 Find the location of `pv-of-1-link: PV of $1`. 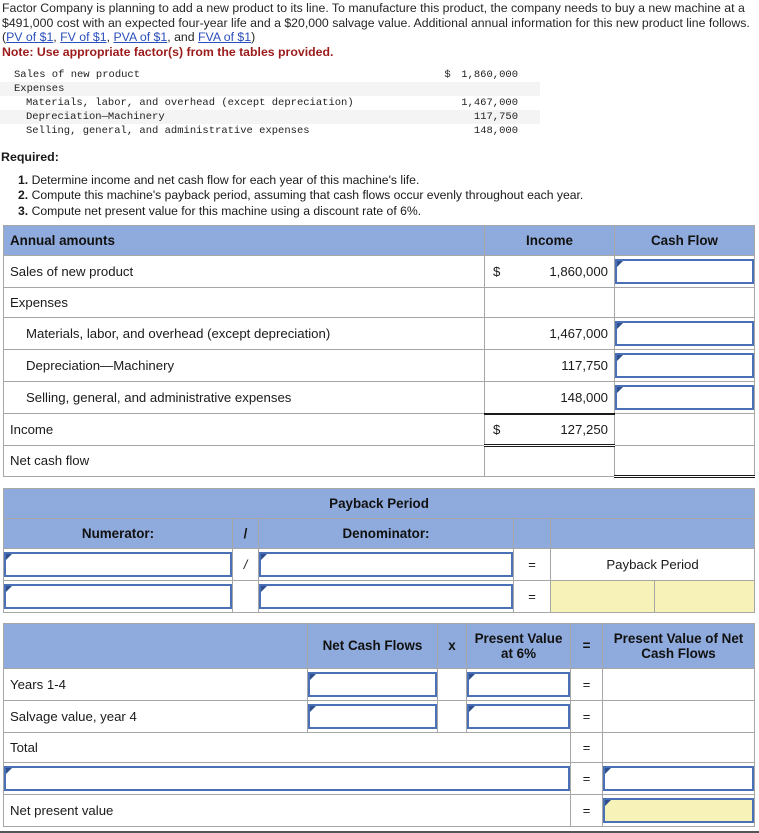

pv-of-1-link: PV of $1 is located at coordinates (30, 37).